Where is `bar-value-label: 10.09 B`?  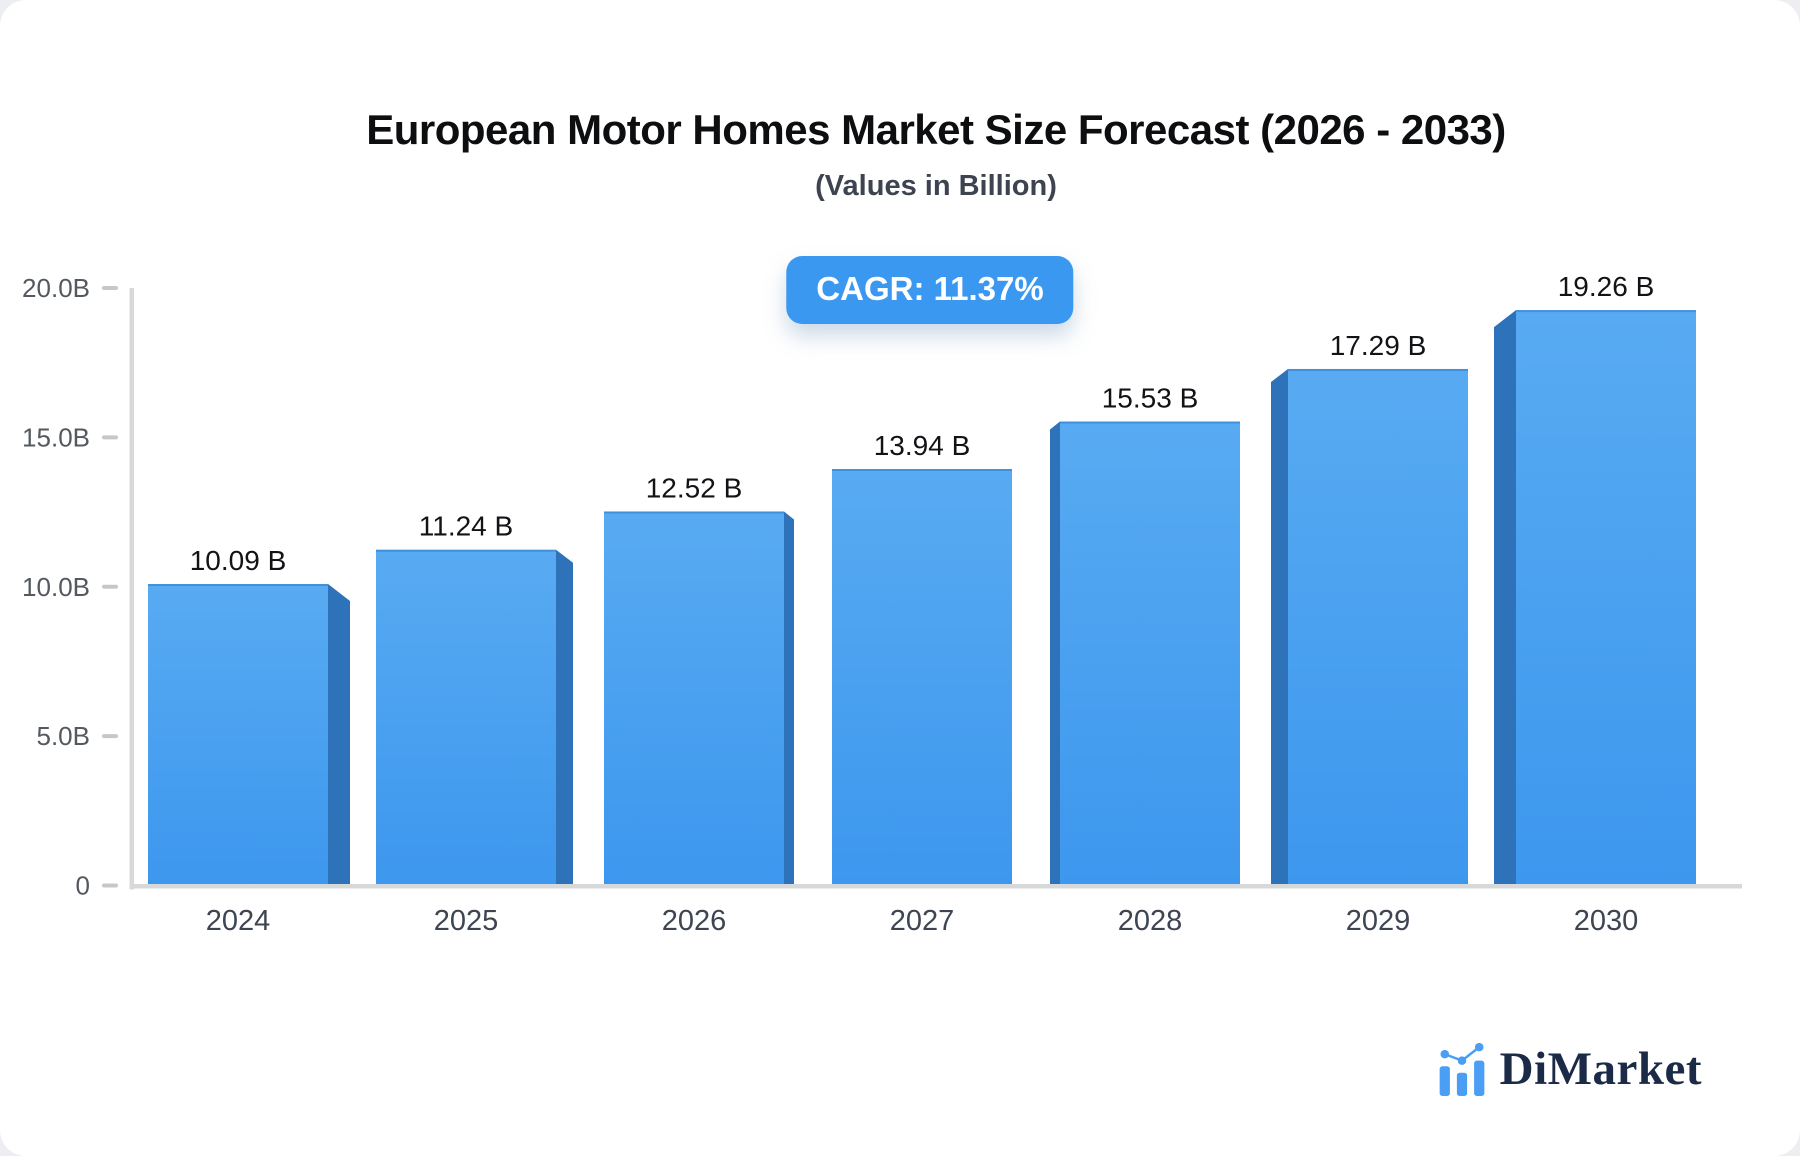
bar-value-label: 10.09 B is located at coordinates (238, 560).